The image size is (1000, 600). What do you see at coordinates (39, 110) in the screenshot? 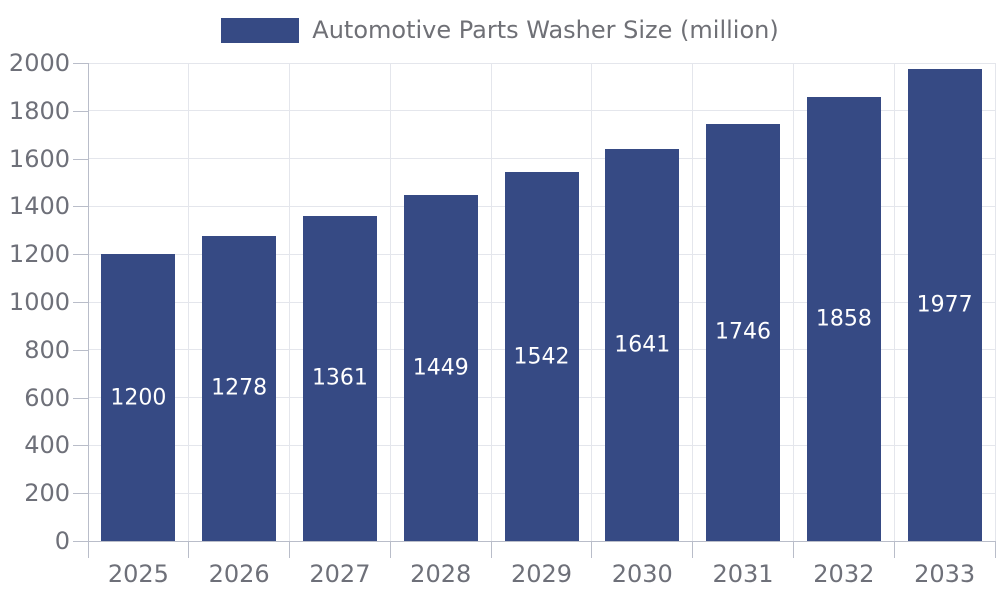
I see `y-tick-label: 1800` at bounding box center [39, 110].